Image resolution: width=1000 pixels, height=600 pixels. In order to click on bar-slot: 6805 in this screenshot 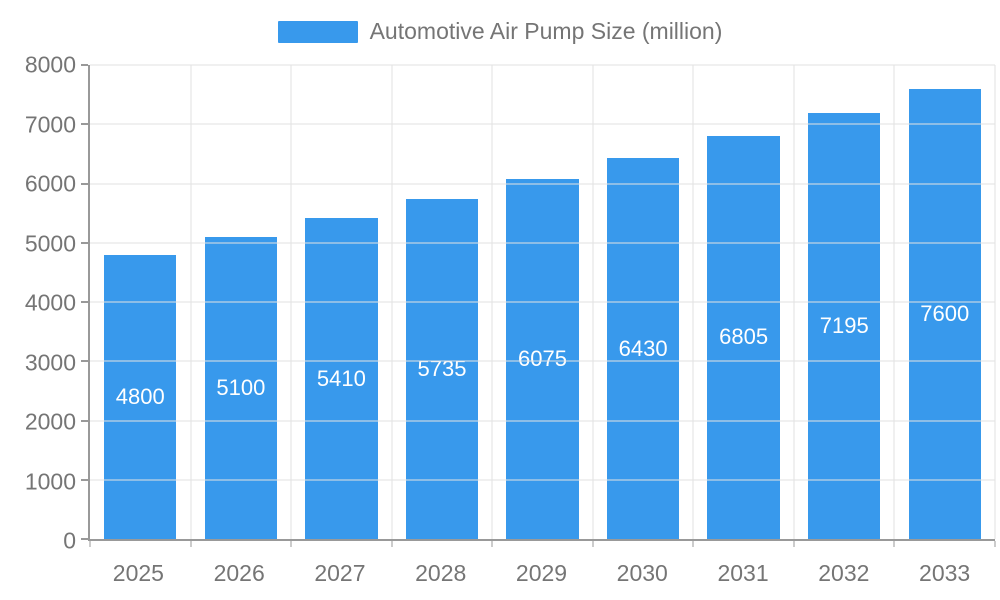, I will do `click(743, 302)`.